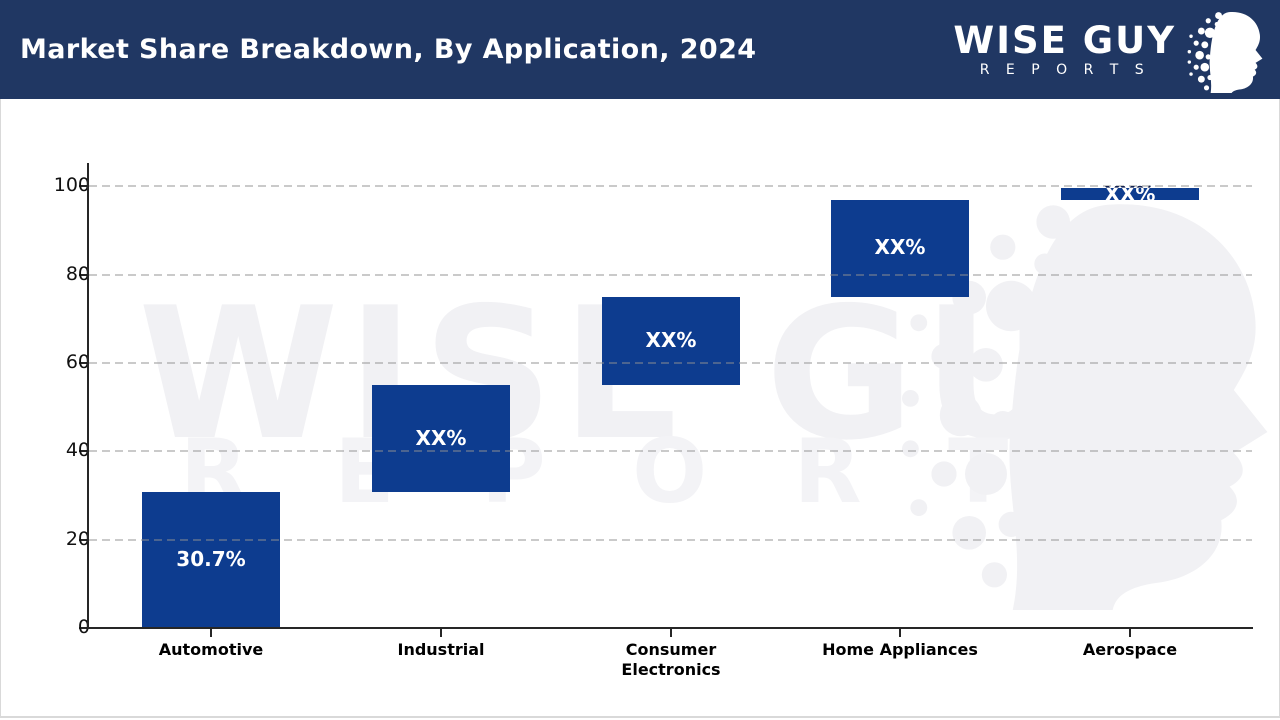 The height and width of the screenshot is (720, 1280). I want to click on wiseguy-logo-text: WISE GUY R E P O R T S, so click(1064, 49).